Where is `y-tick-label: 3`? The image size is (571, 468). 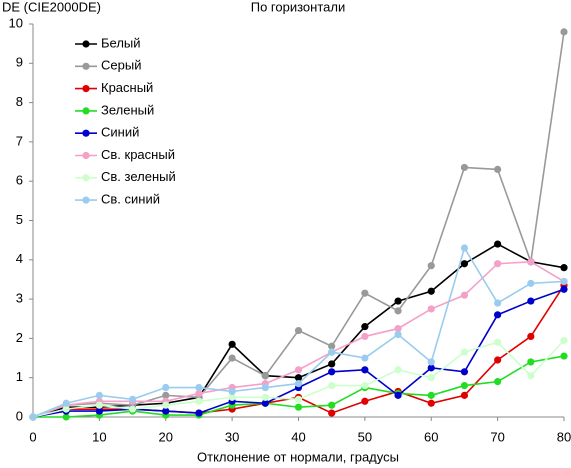
y-tick-label: 3 is located at coordinates (19, 298).